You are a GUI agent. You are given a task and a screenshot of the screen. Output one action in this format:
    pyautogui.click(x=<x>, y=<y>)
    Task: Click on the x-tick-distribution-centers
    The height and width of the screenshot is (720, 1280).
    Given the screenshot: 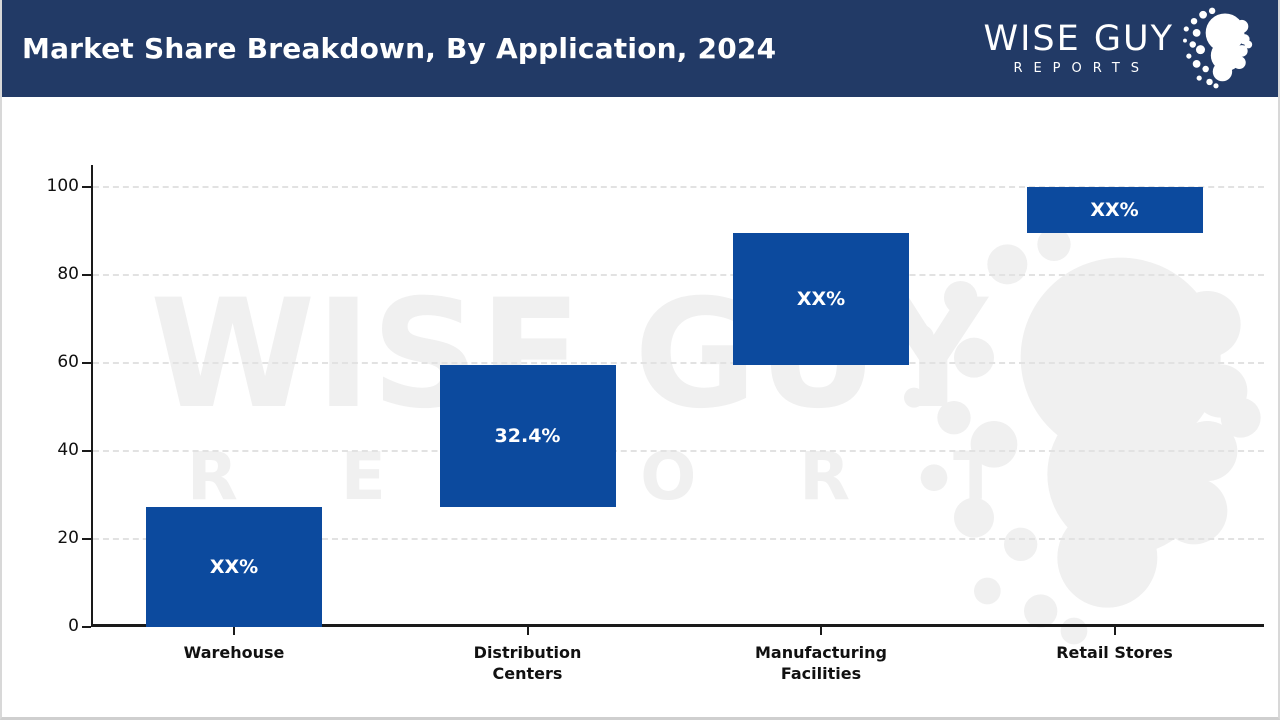 What is the action you would take?
    pyautogui.click(x=527, y=631)
    